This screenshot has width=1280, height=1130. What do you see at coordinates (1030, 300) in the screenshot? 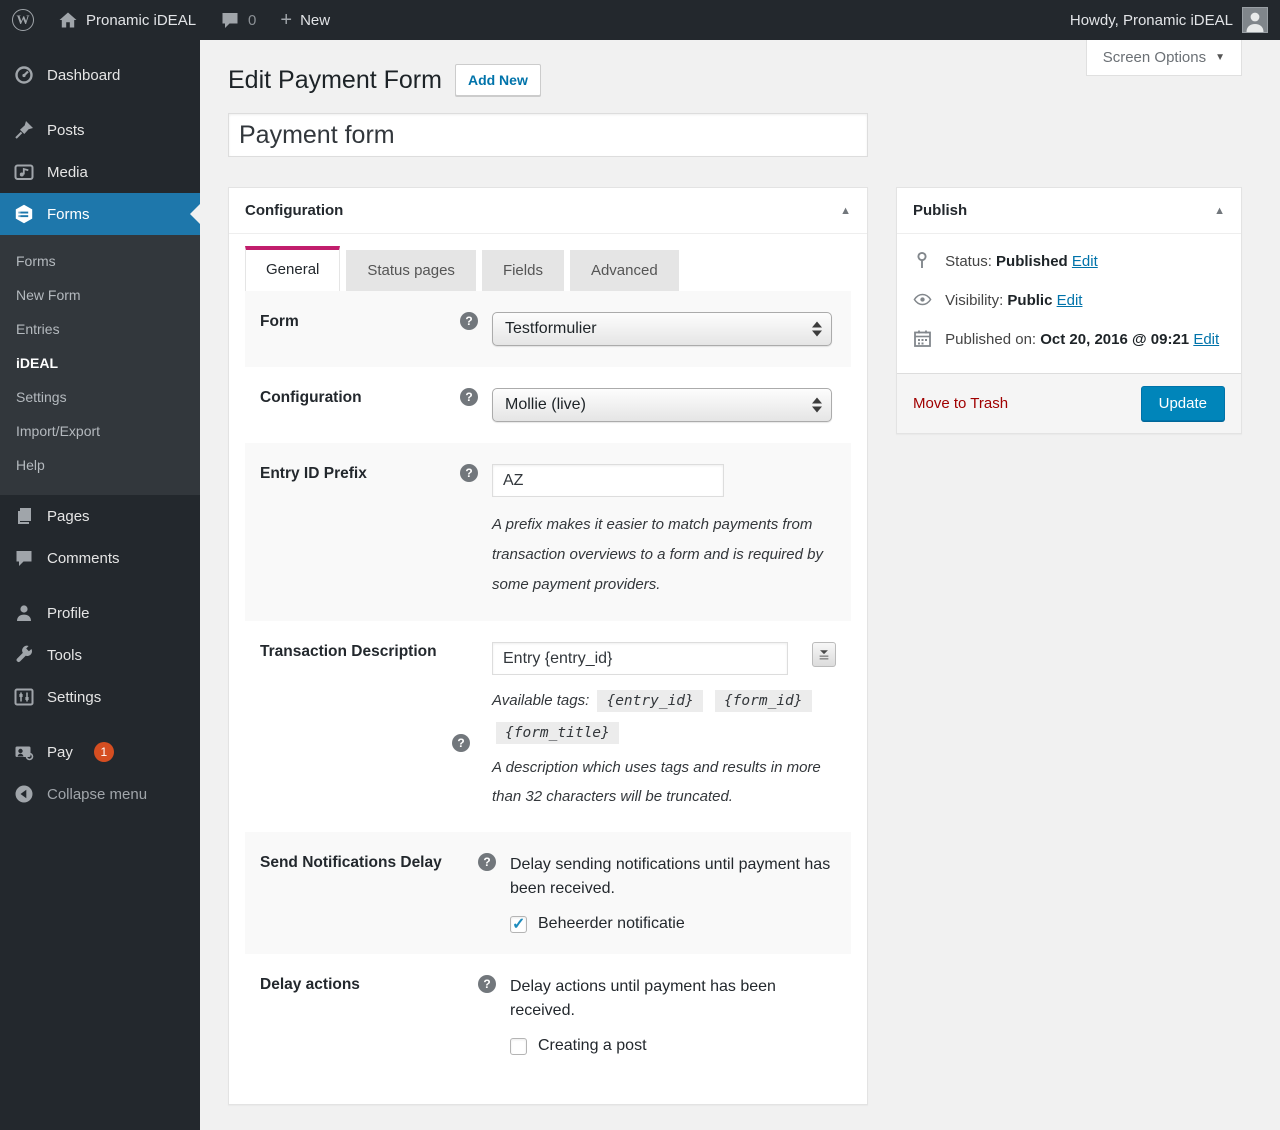
I see `visibility-value: Public` at bounding box center [1030, 300].